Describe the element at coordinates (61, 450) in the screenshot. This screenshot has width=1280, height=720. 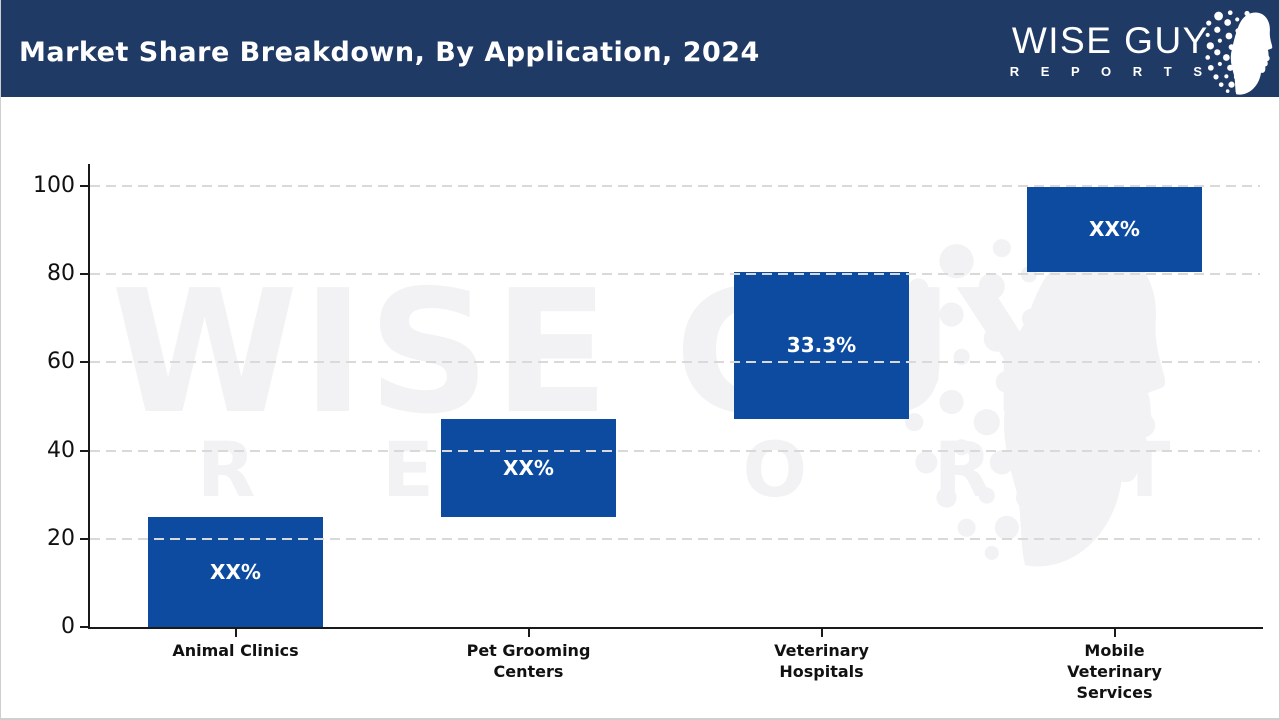
I see `y-axis-tick-label: 40` at that location.